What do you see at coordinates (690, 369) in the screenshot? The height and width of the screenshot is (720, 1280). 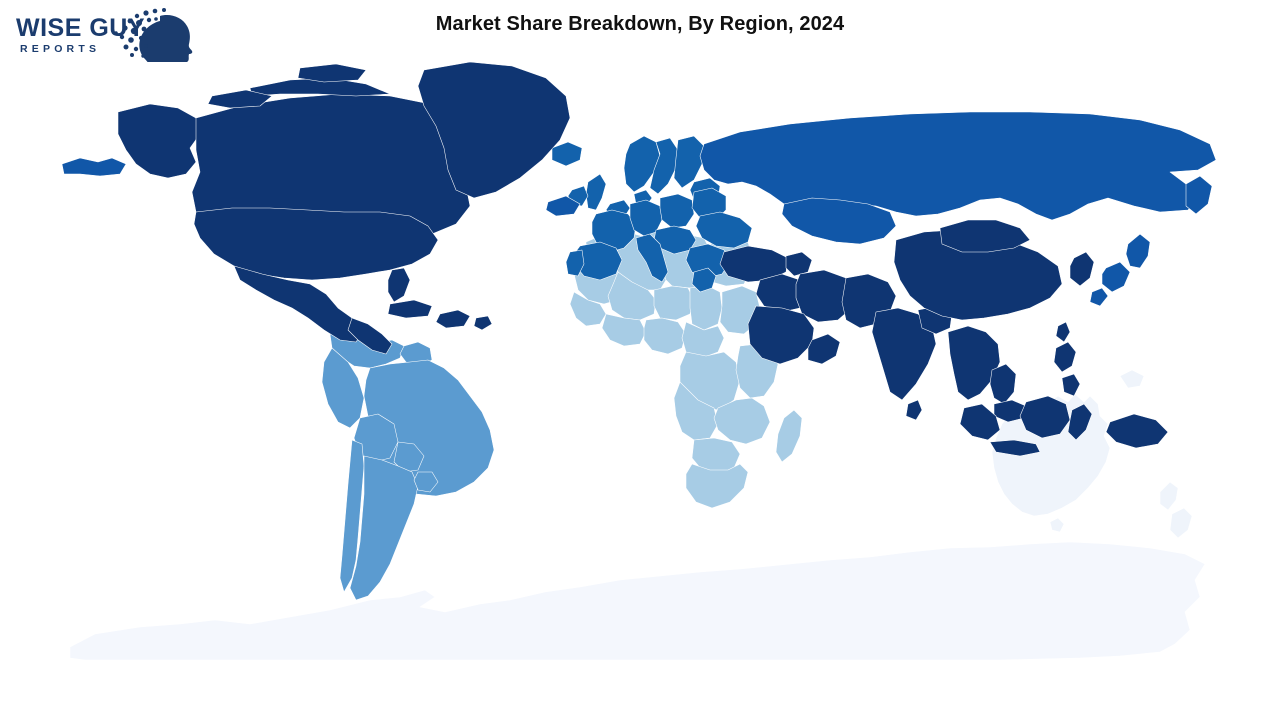 I see `region-africa` at bounding box center [690, 369].